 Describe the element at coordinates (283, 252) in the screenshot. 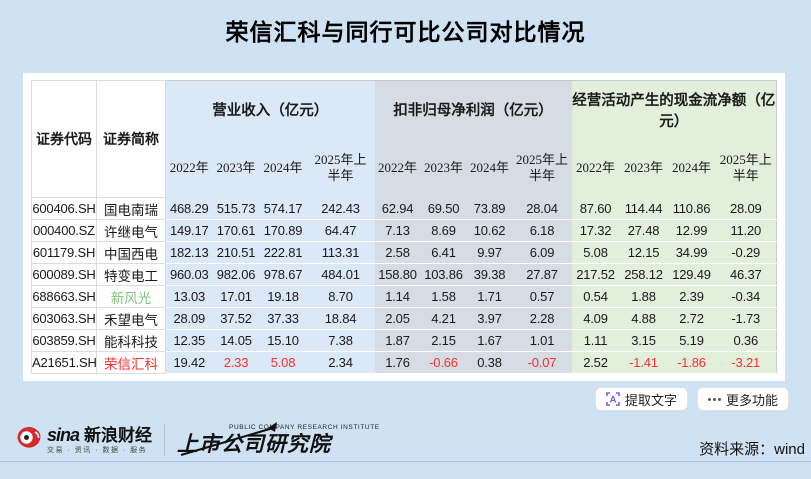

I see `cell-value: 222.81` at that location.